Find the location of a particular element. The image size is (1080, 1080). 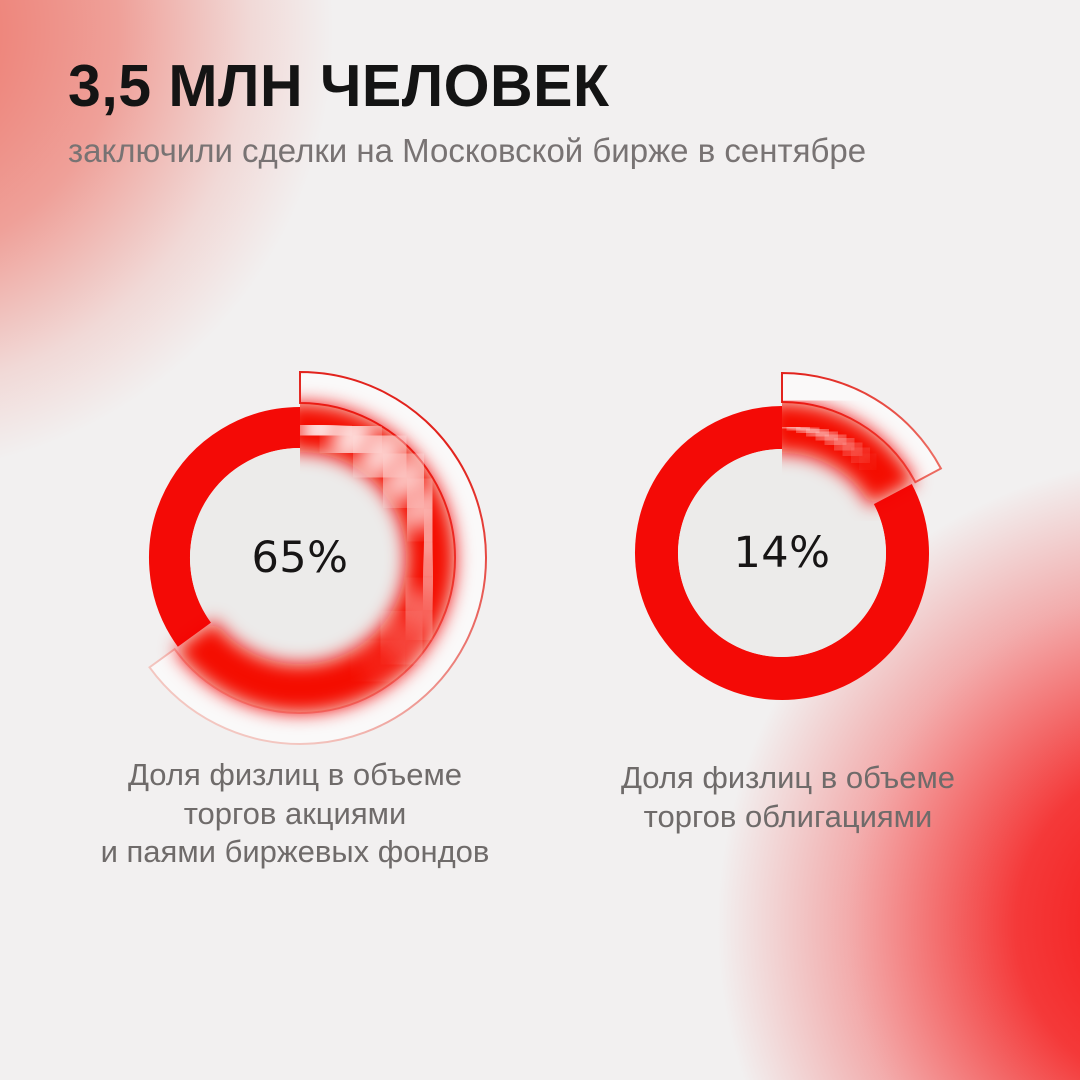

donut-ring-stocks is located at coordinates (317, 557).